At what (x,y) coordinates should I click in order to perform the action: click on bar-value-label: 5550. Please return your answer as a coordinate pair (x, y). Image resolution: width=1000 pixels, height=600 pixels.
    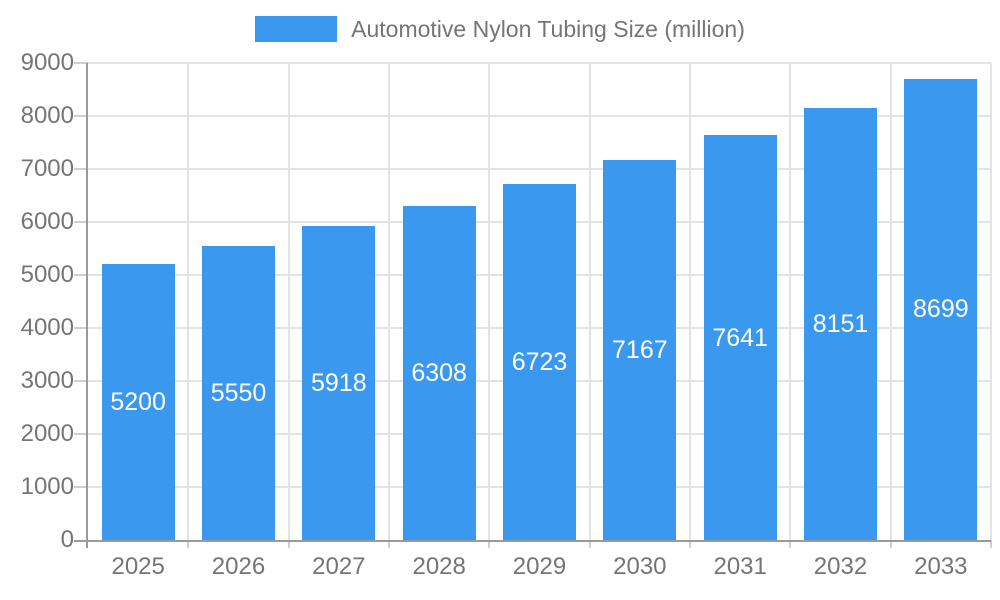
    Looking at the image, I should click on (238, 392).